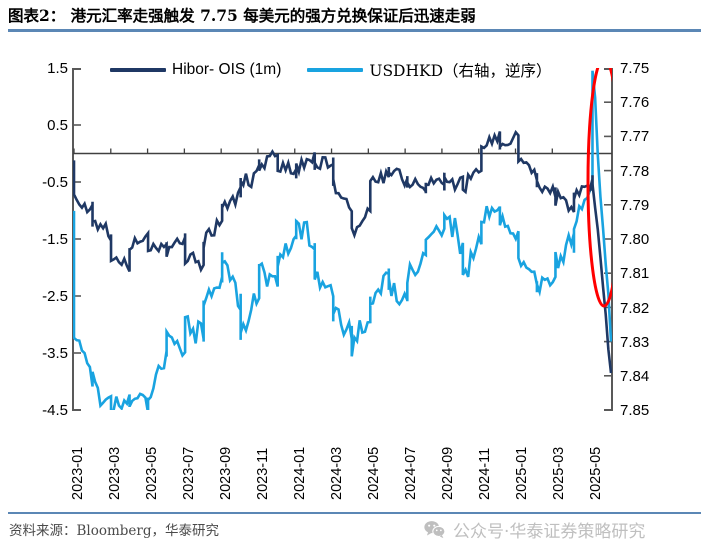 This screenshot has width=709, height=549. I want to click on axis-cap-top-right, so click(608, 69).